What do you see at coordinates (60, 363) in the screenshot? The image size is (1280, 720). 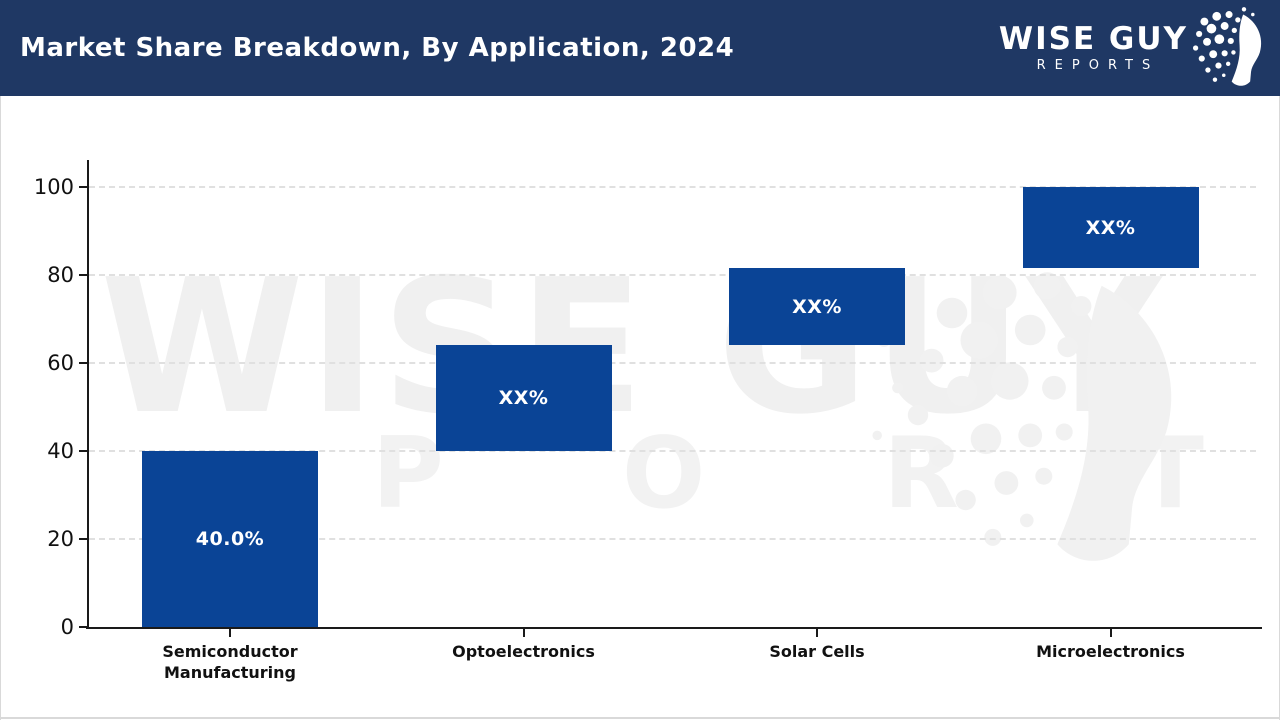 I see `y-tick-label-60: 60` at bounding box center [60, 363].